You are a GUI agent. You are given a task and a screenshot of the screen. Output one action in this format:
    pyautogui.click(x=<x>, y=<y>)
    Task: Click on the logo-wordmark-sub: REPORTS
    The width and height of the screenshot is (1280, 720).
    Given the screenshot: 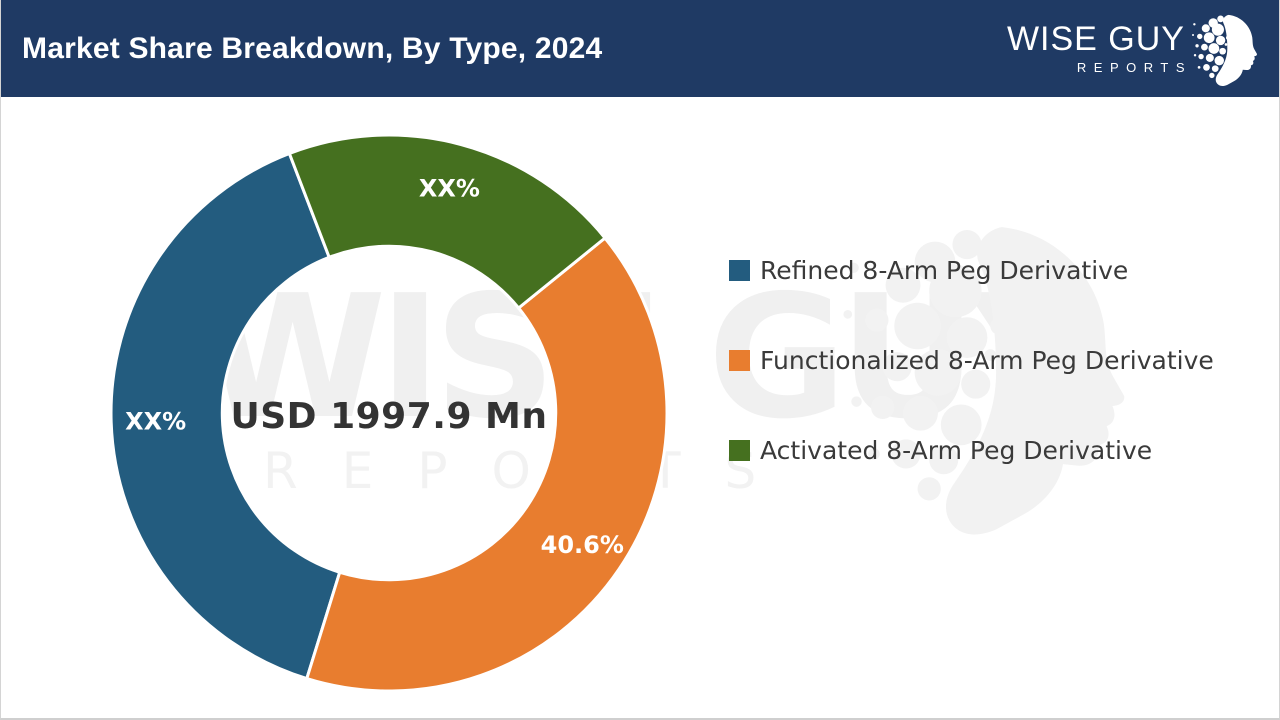 What is the action you would take?
    pyautogui.click(x=1134, y=67)
    